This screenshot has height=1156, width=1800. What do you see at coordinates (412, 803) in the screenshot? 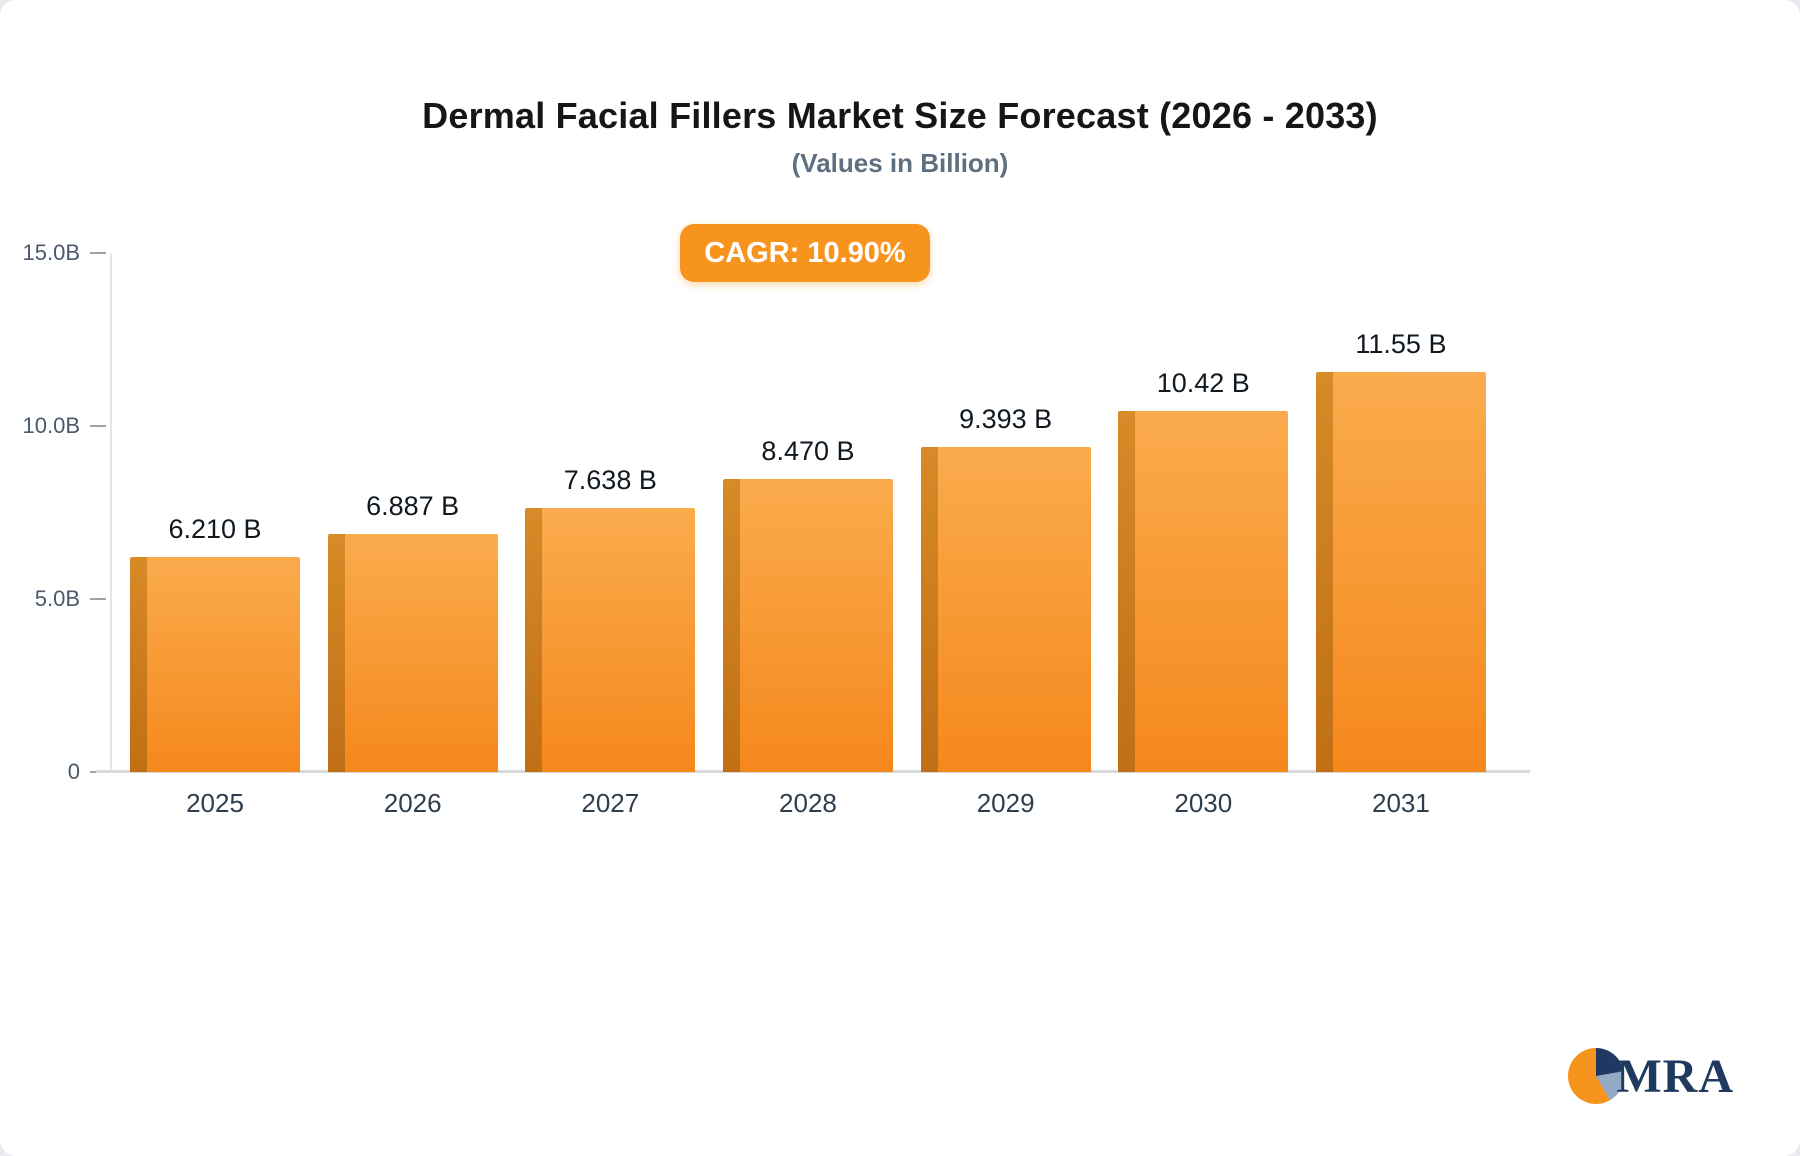
I see `x-axis-label: 2026` at bounding box center [412, 803].